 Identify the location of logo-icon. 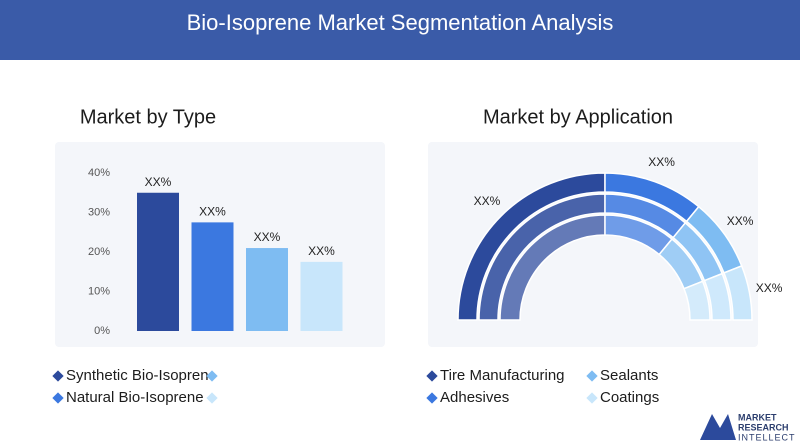
(718, 427).